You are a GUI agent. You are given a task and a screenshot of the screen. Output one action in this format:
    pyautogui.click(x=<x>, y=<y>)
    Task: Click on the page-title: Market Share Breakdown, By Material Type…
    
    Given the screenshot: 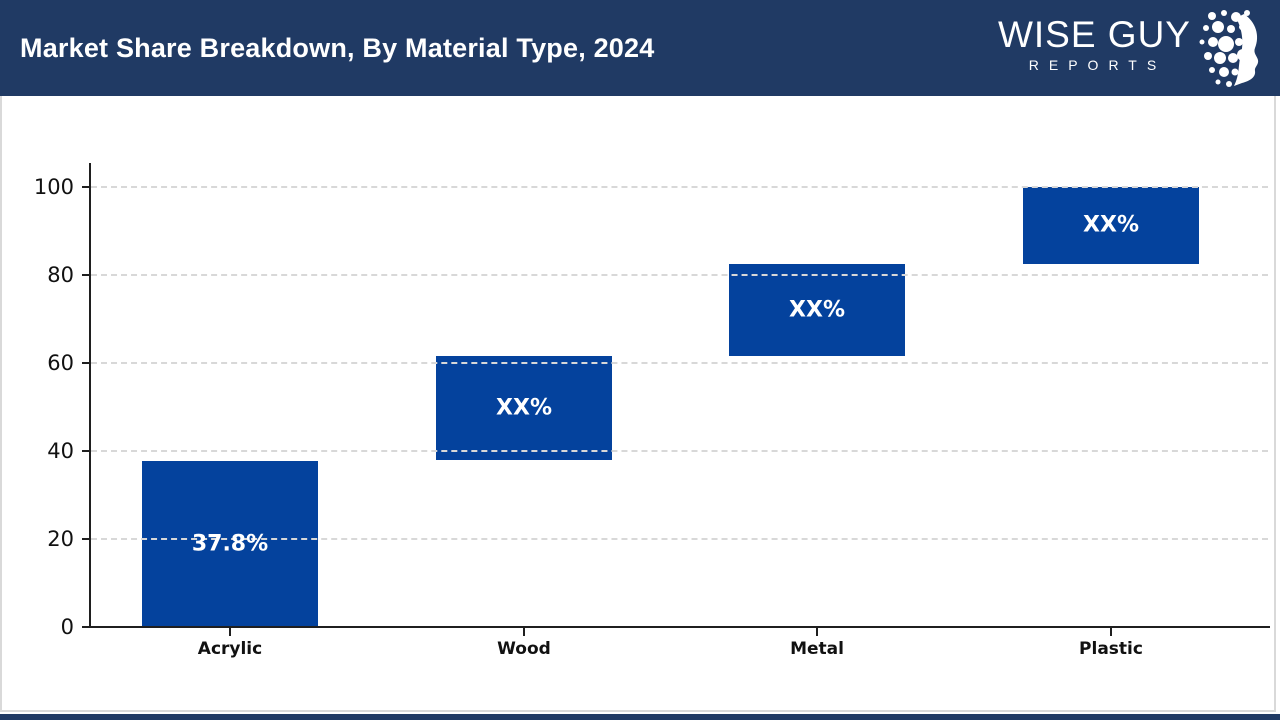 What is the action you would take?
    pyautogui.click(x=337, y=47)
    